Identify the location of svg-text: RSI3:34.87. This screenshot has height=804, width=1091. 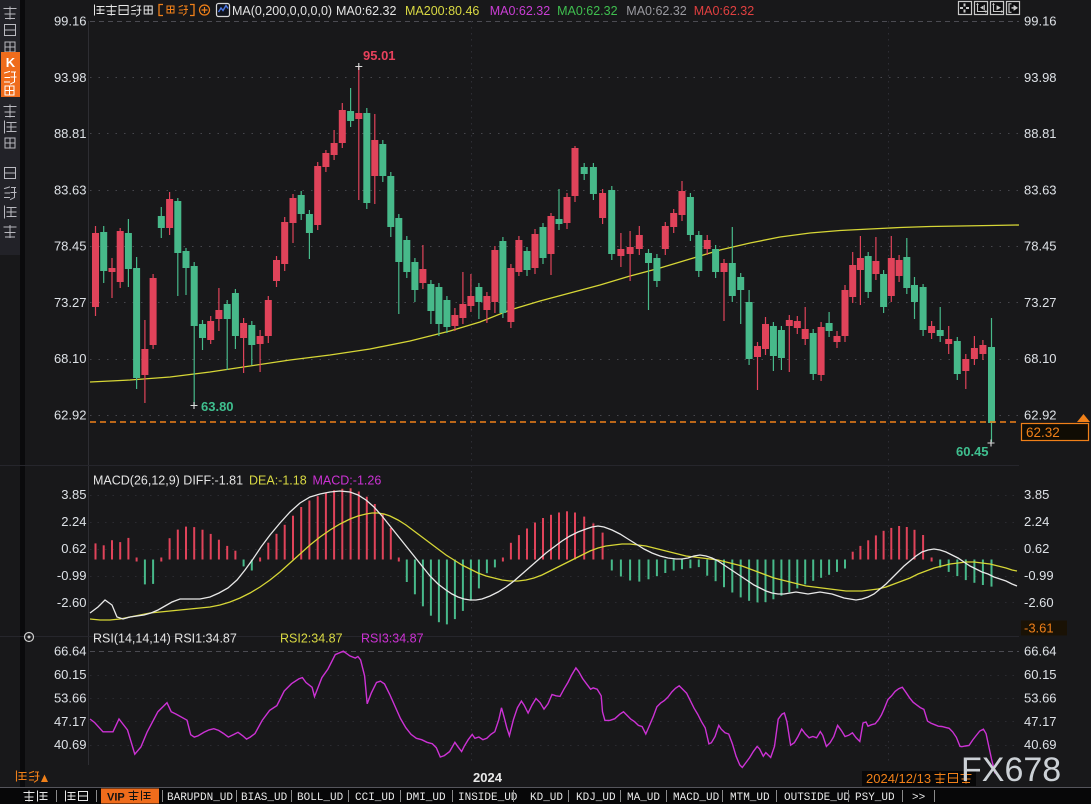
(392, 639).